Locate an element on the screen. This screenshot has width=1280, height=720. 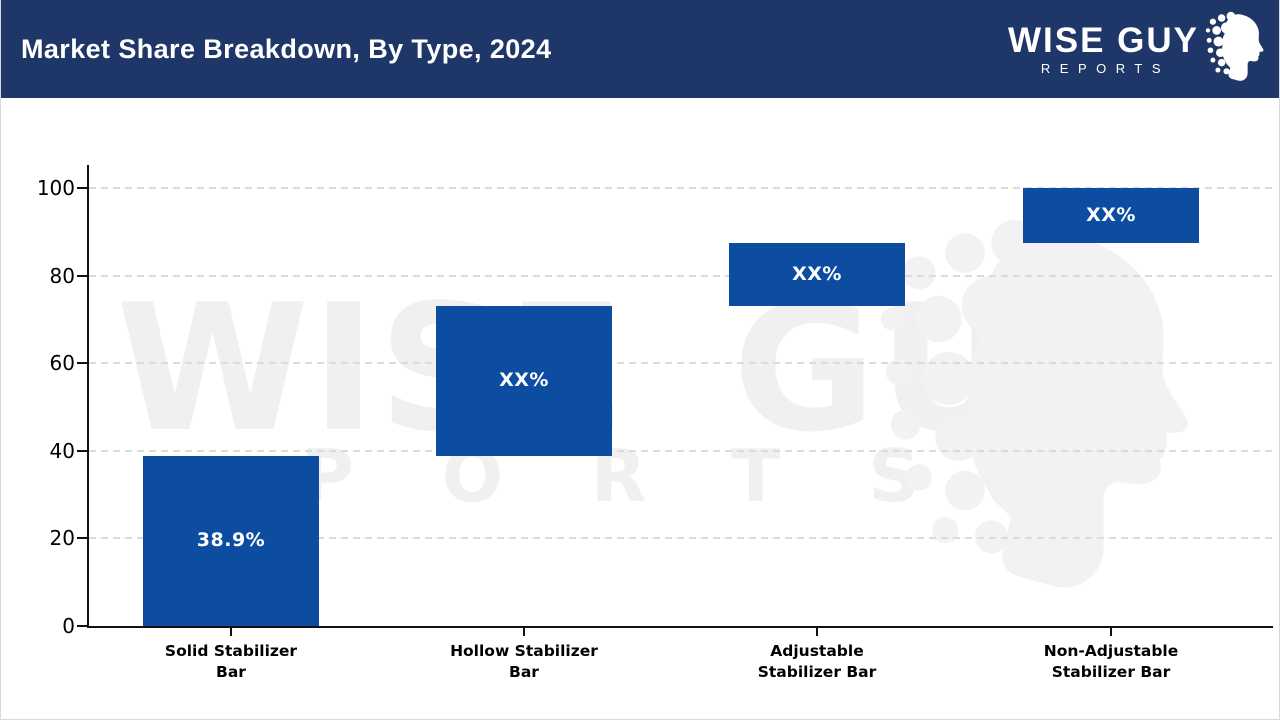
y-tick-label-40: 40 is located at coordinates (62, 450).